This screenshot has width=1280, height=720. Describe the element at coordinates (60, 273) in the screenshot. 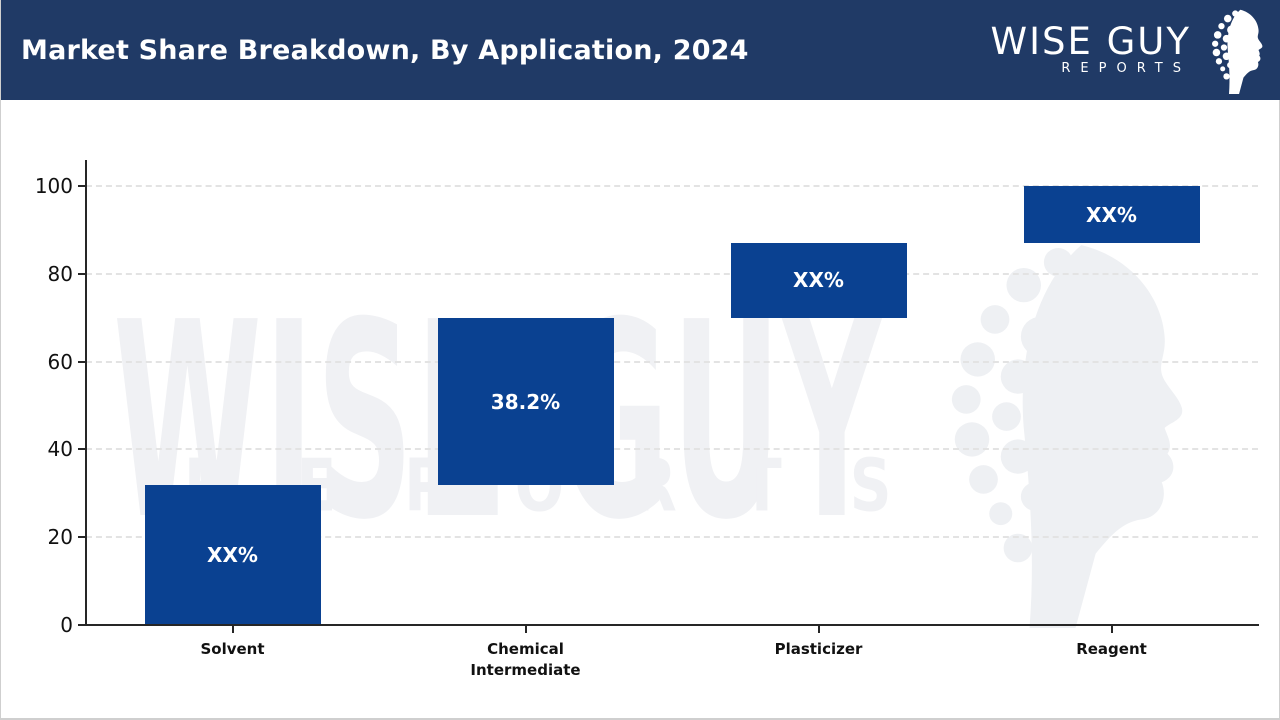

I see `y-tick-label-80: 80` at that location.